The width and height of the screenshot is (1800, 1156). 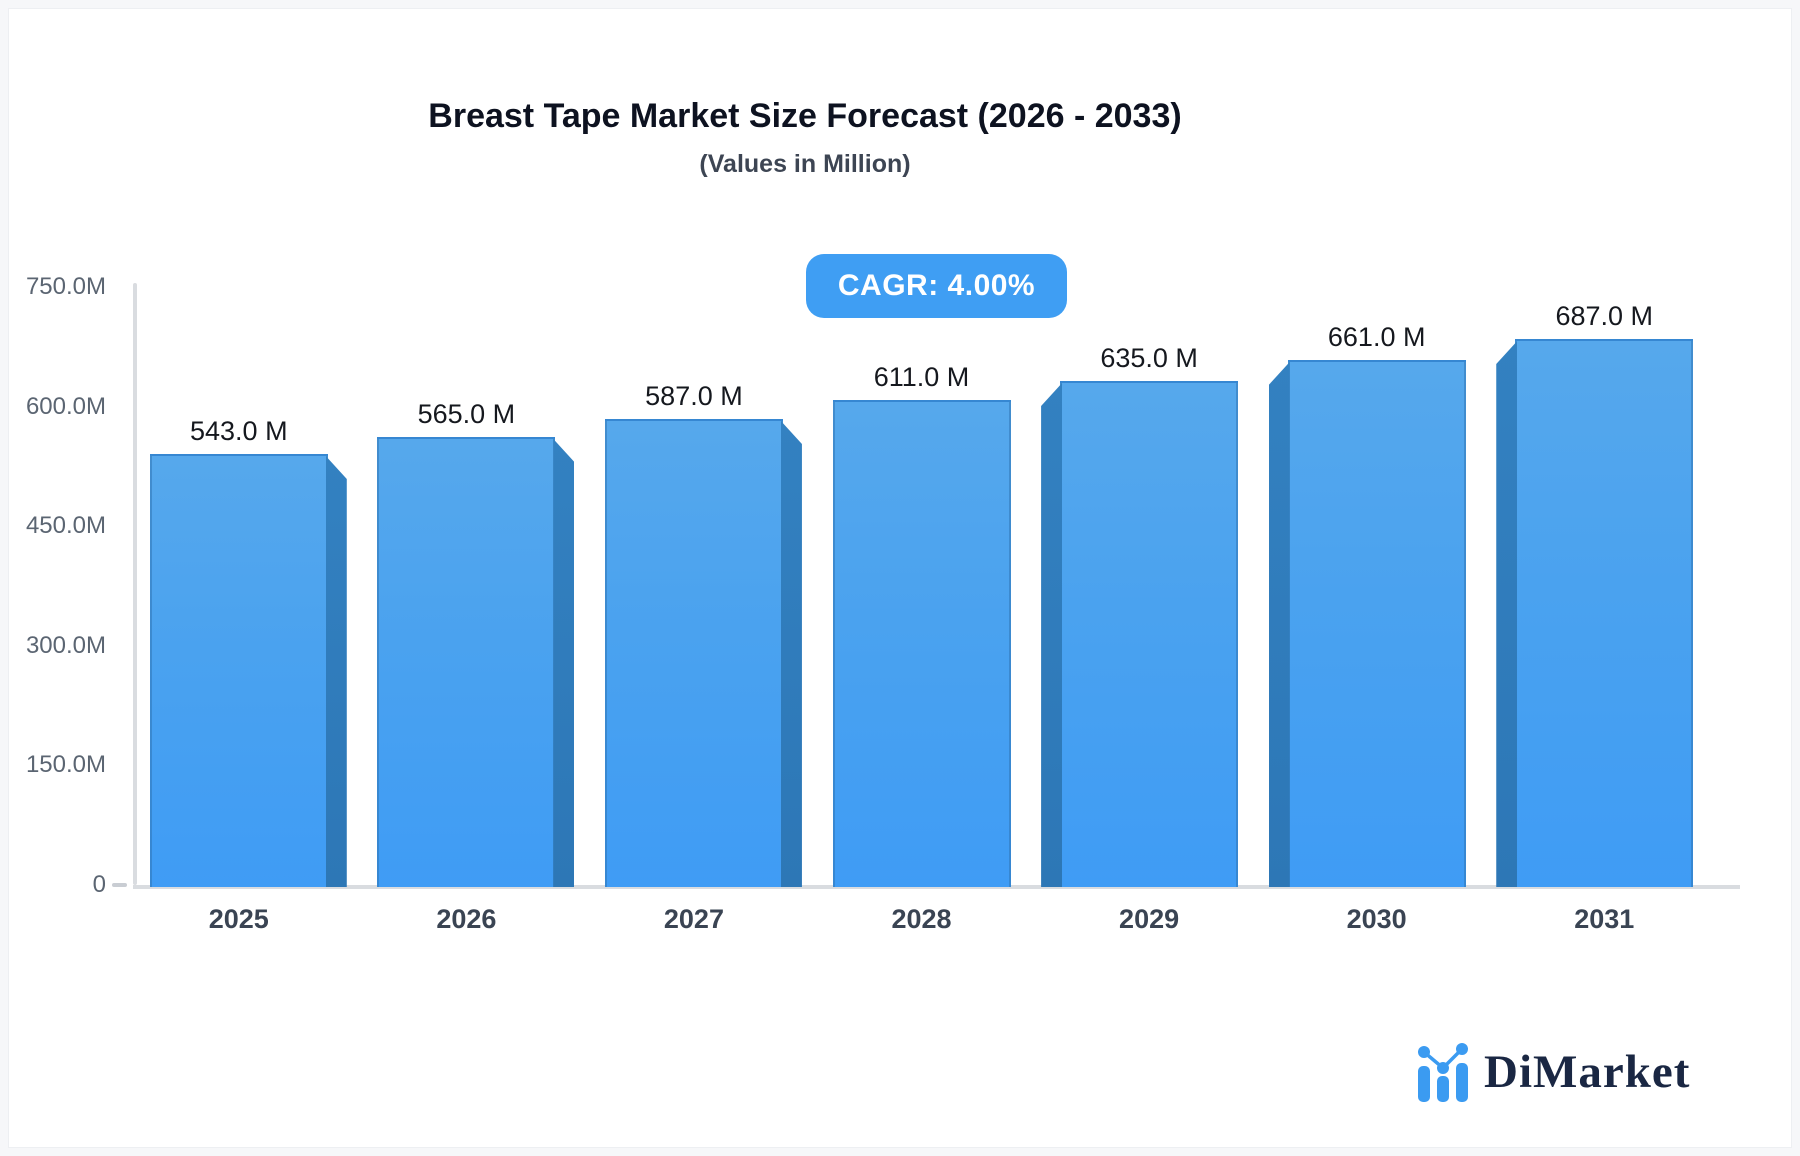 I want to click on cagr-badge: CAGR: 4.00%, so click(x=936, y=286).